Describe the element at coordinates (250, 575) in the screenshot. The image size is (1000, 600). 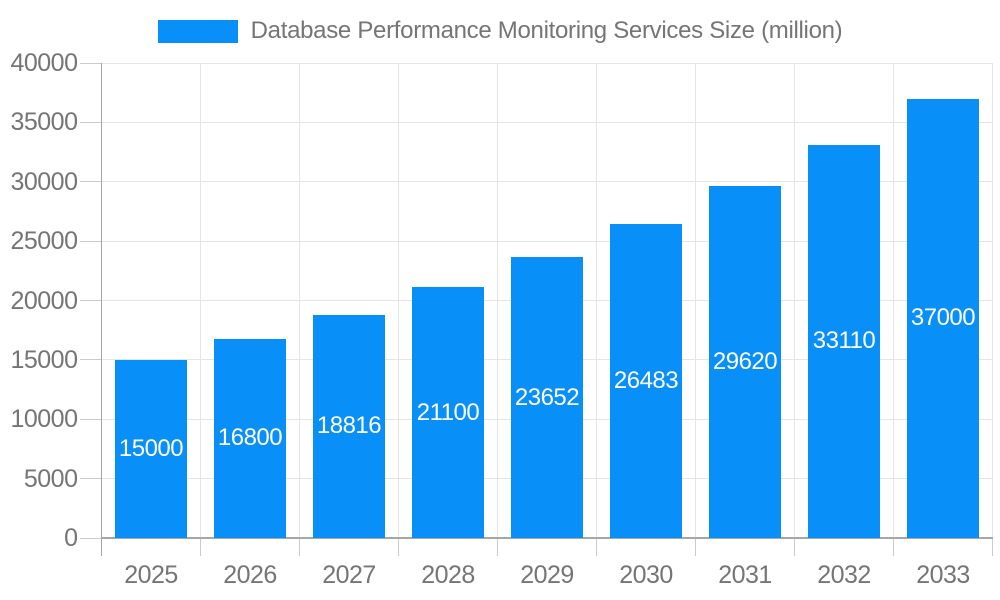
I see `x-axis-label: 2026` at that location.